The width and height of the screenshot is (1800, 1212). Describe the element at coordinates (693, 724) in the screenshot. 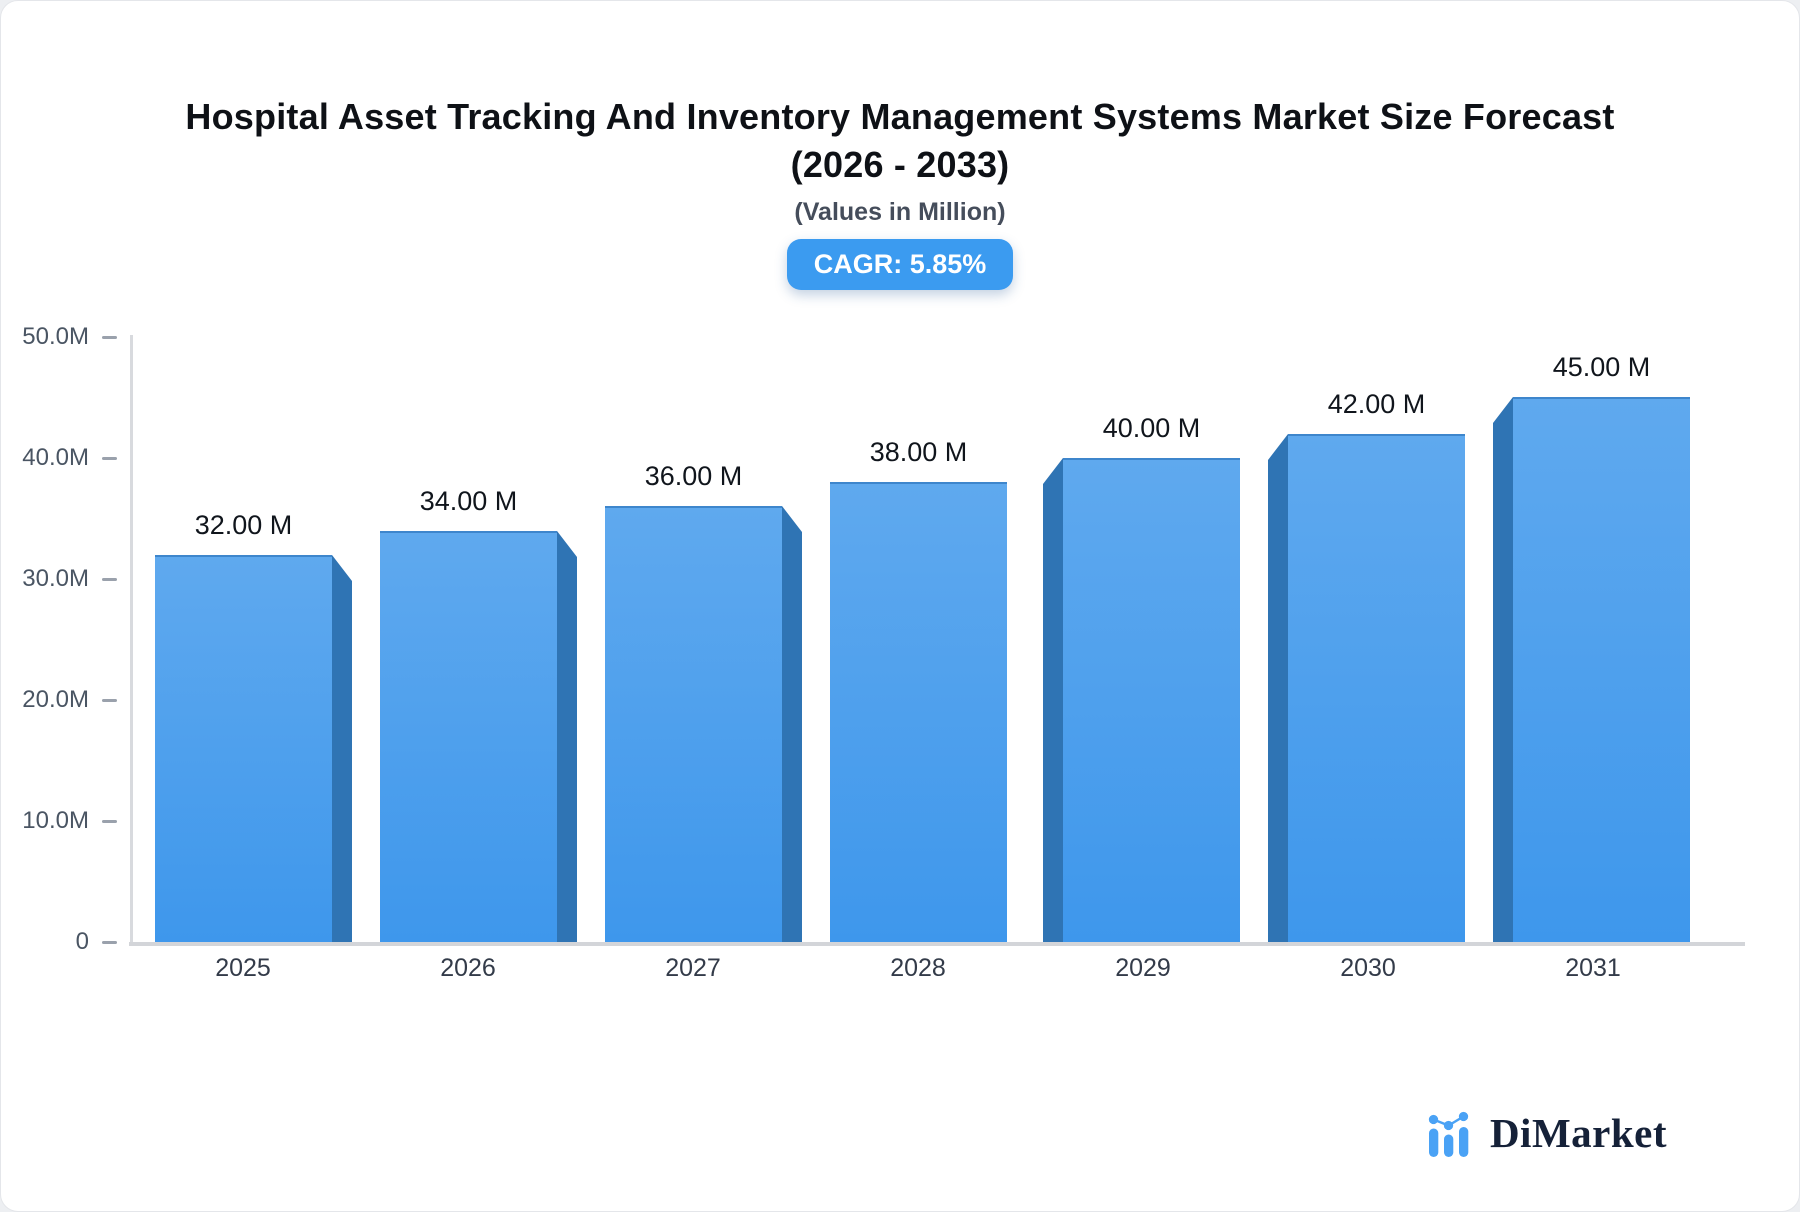

I see `bar-2027` at that location.